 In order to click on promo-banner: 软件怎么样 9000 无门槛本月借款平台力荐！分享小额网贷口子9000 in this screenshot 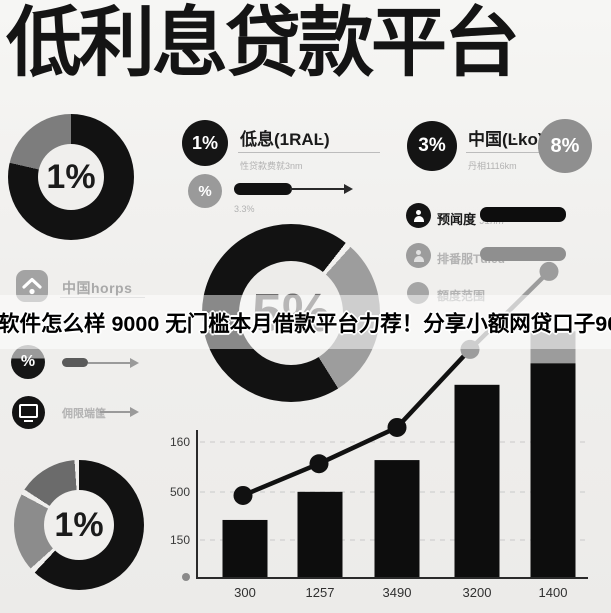, I will do `click(305, 322)`.